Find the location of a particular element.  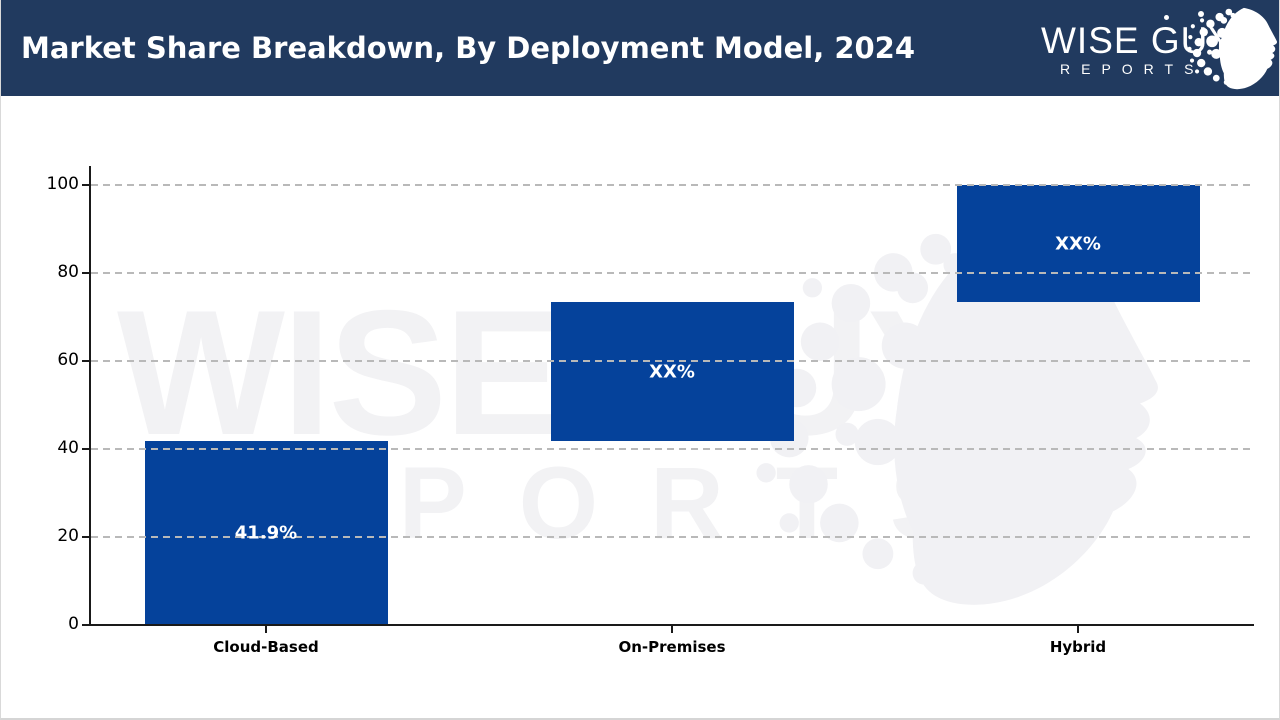

y-label-100: 100 is located at coordinates (62, 184).